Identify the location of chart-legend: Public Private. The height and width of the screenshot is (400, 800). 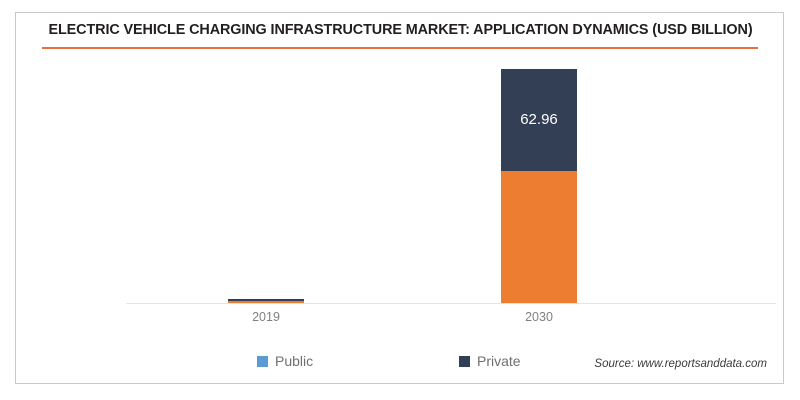
(400, 364).